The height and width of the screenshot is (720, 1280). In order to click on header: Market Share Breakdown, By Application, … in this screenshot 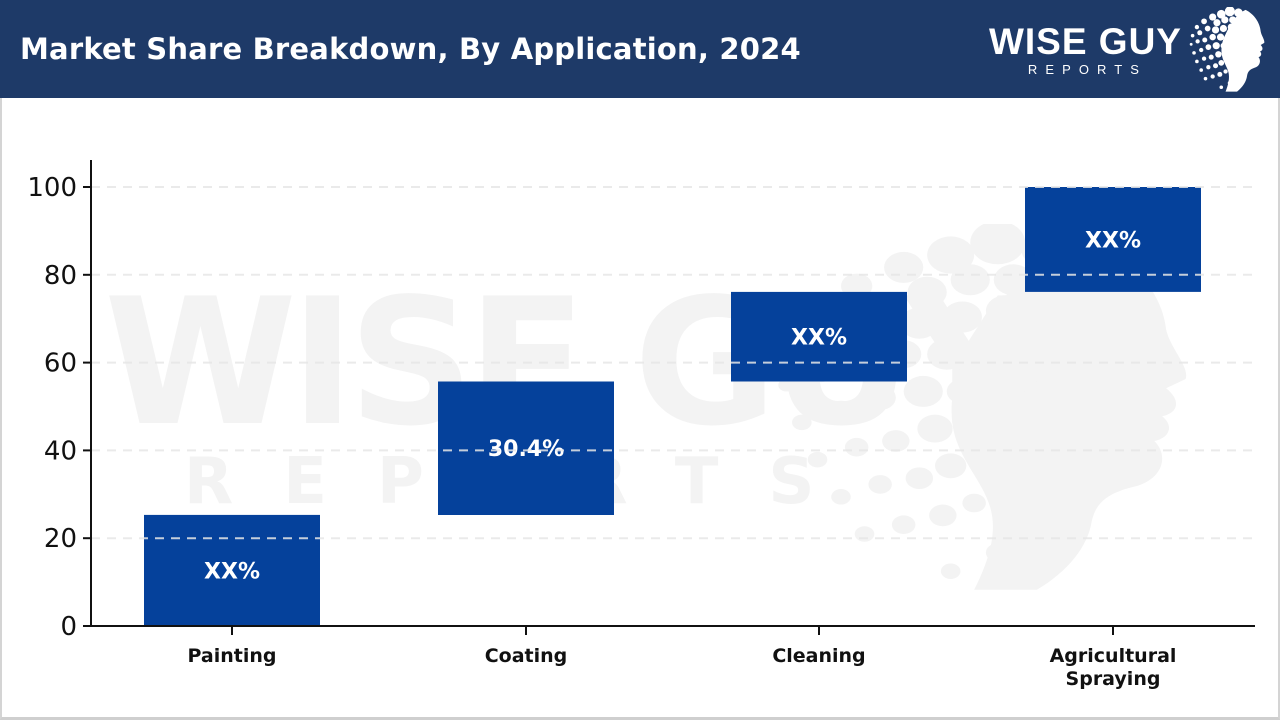, I will do `click(640, 49)`.